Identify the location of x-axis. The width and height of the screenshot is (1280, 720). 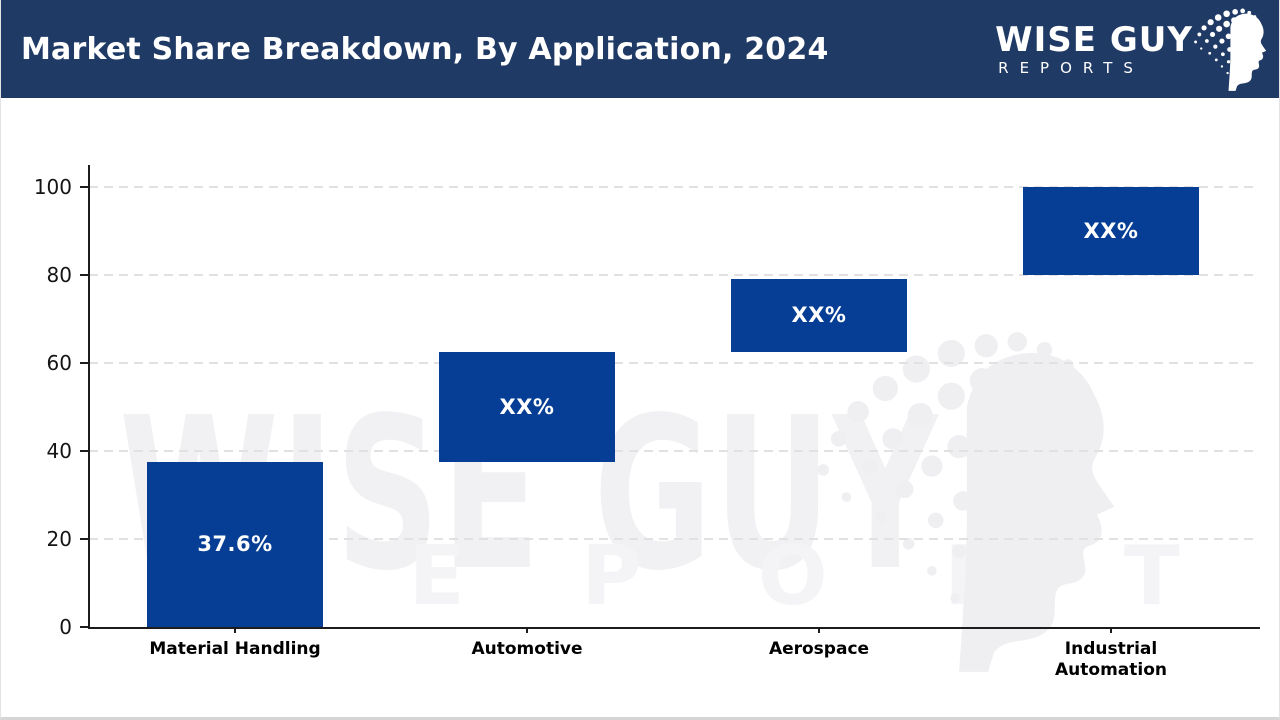
(674, 628).